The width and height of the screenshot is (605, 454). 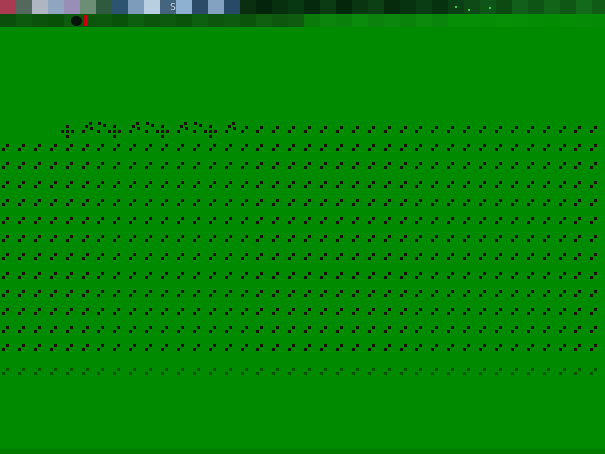 What do you see at coordinates (76, 21) in the screenshot?
I see `menu-black-blob-icon` at bounding box center [76, 21].